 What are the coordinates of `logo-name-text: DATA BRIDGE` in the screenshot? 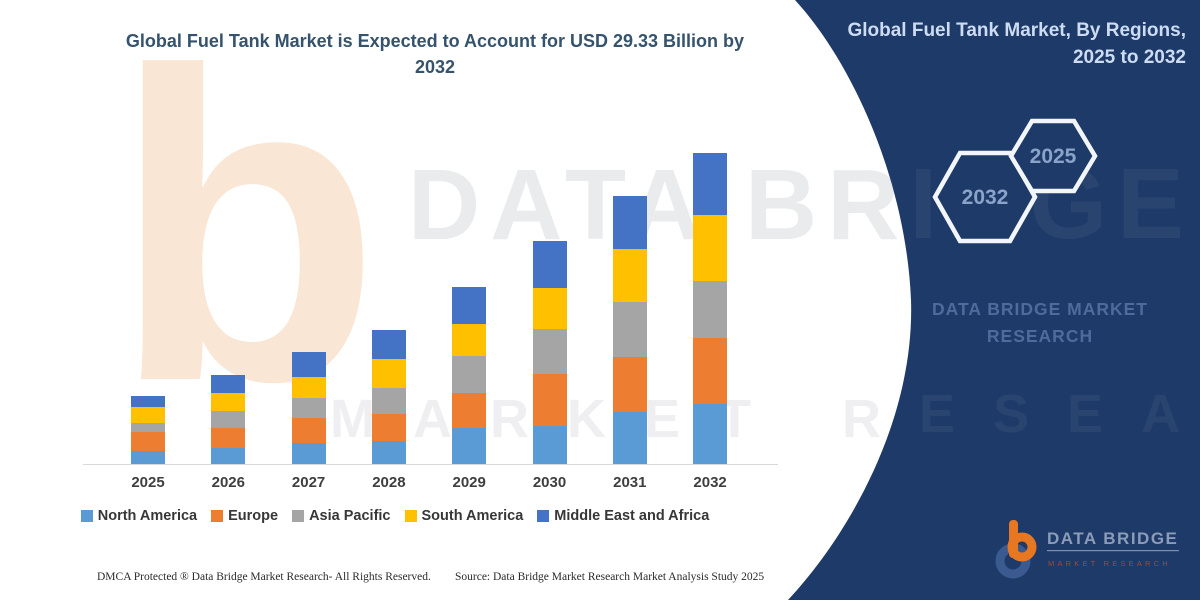 It's located at (1112, 538).